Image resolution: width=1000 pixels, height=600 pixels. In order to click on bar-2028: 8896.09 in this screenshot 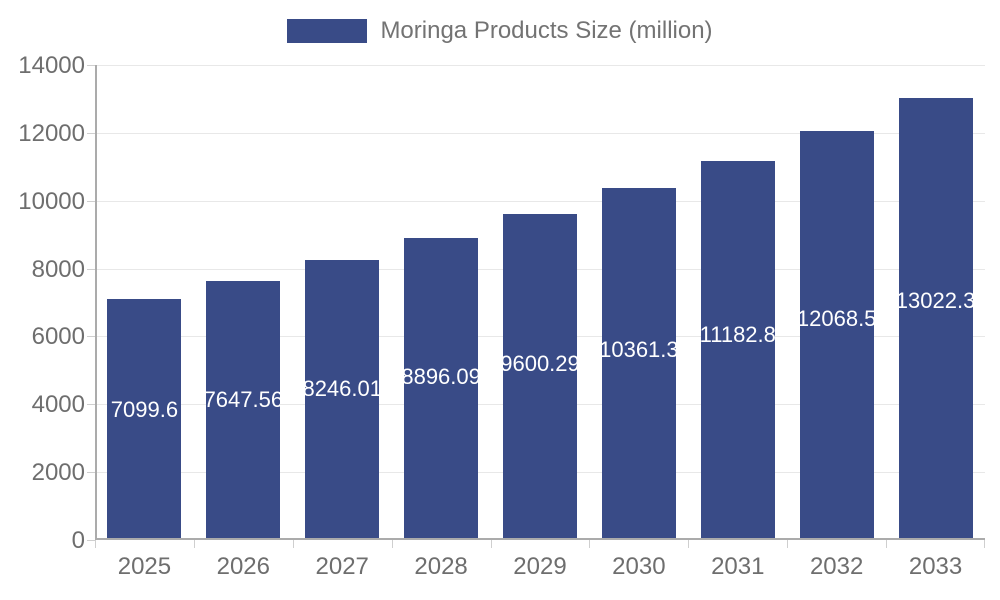, I will do `click(441, 389)`.